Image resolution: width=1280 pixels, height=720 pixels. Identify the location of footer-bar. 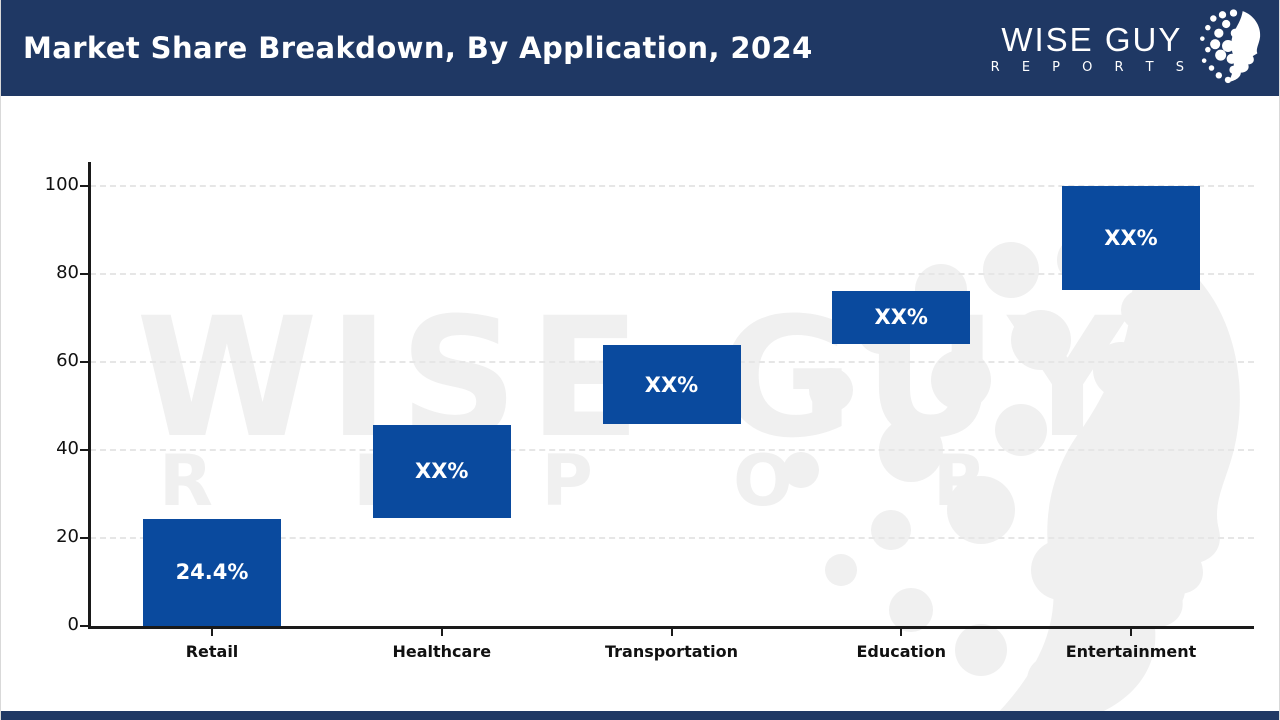
(640, 715).